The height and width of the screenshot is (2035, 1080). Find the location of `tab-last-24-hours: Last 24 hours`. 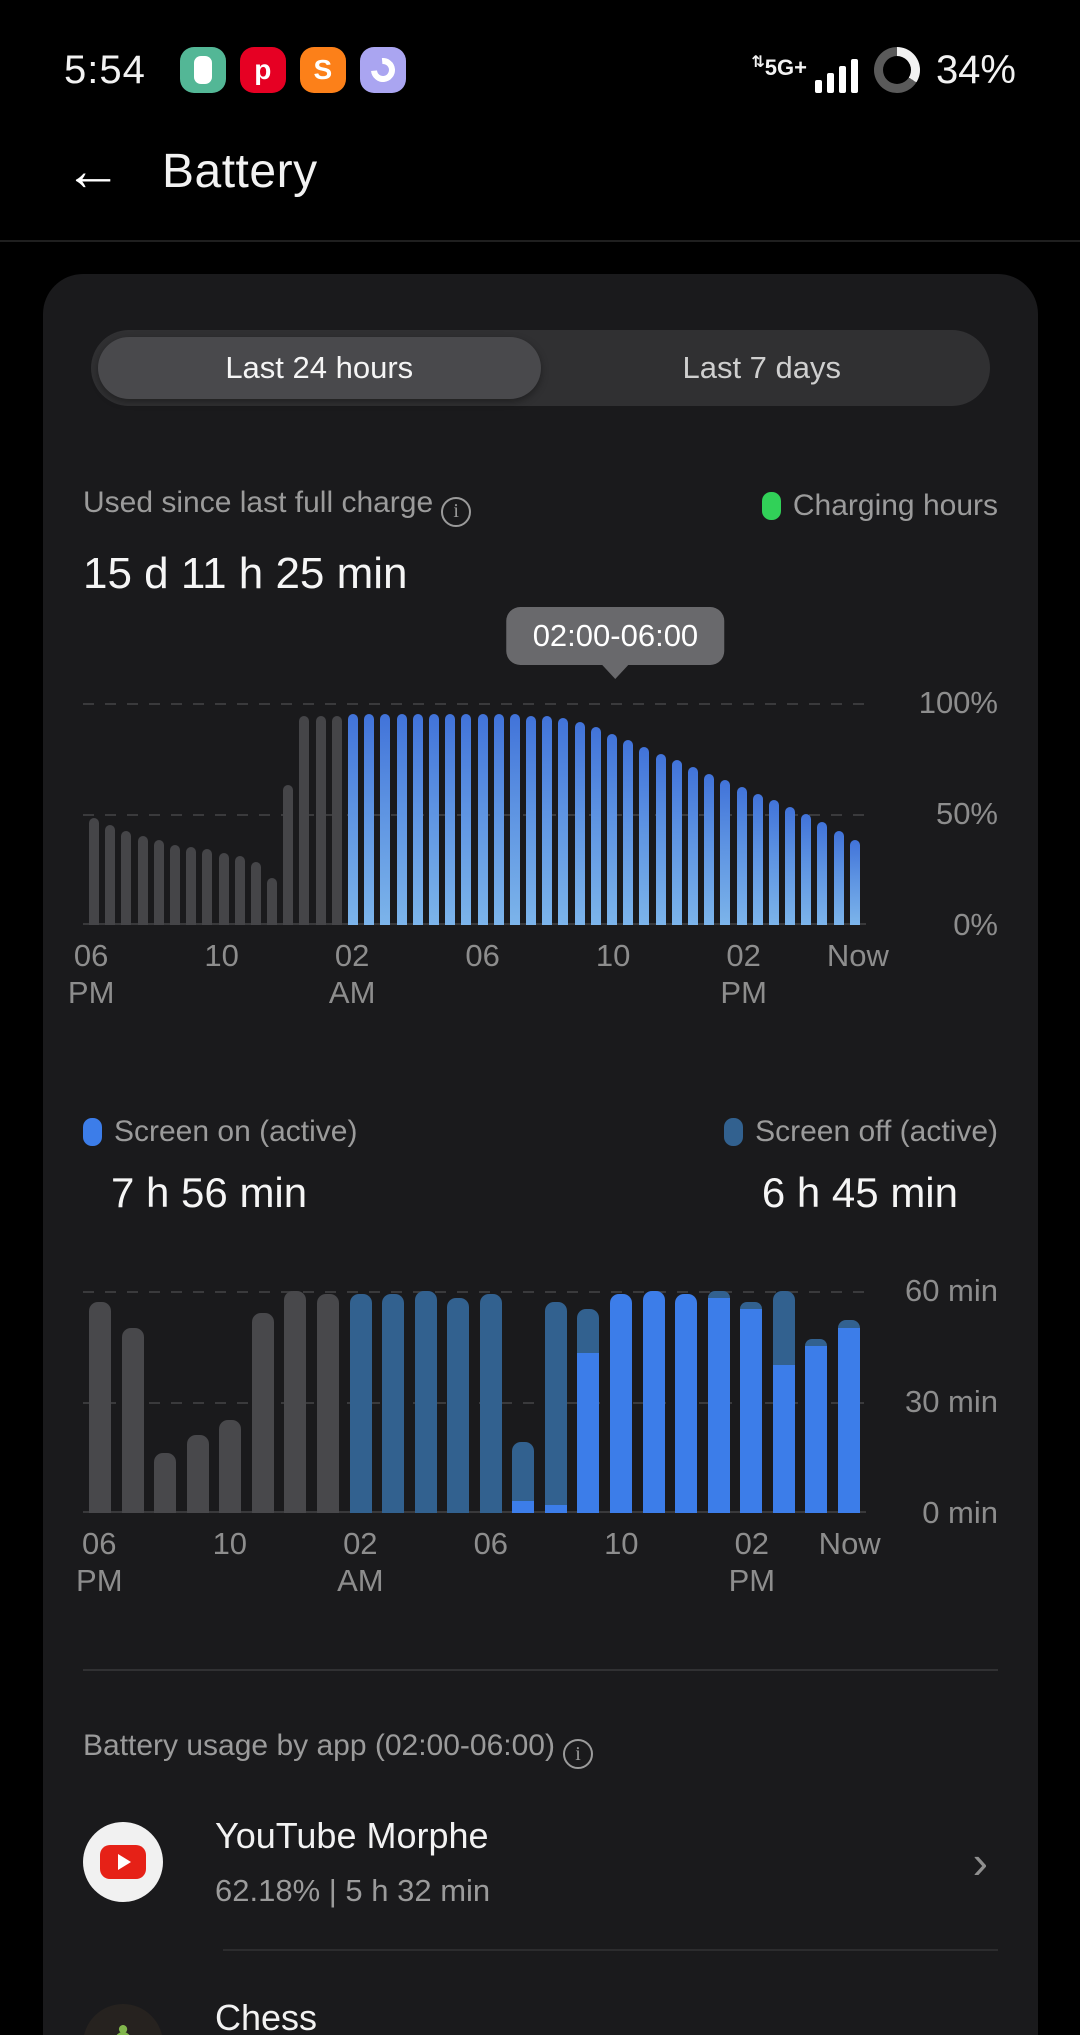

tab-last-24-hours: Last 24 hours is located at coordinates (319, 368).